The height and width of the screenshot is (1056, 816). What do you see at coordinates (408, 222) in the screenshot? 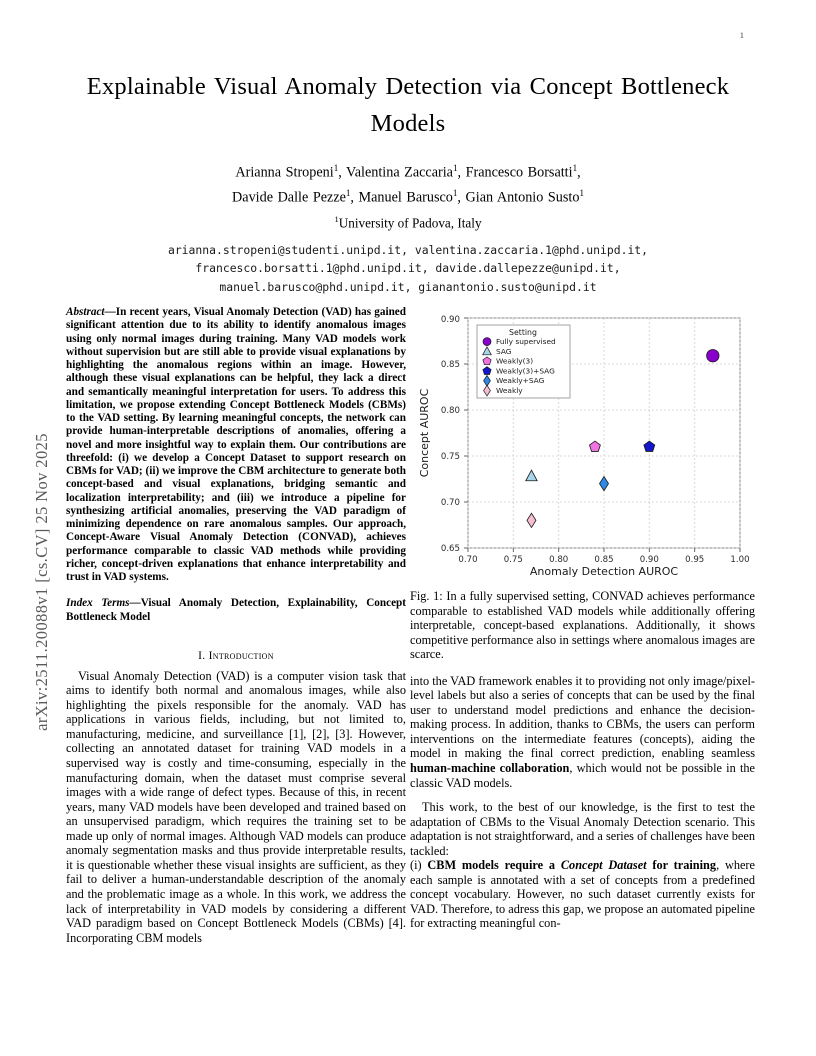
I see `affiliation: 1University of Padova, Italy` at bounding box center [408, 222].